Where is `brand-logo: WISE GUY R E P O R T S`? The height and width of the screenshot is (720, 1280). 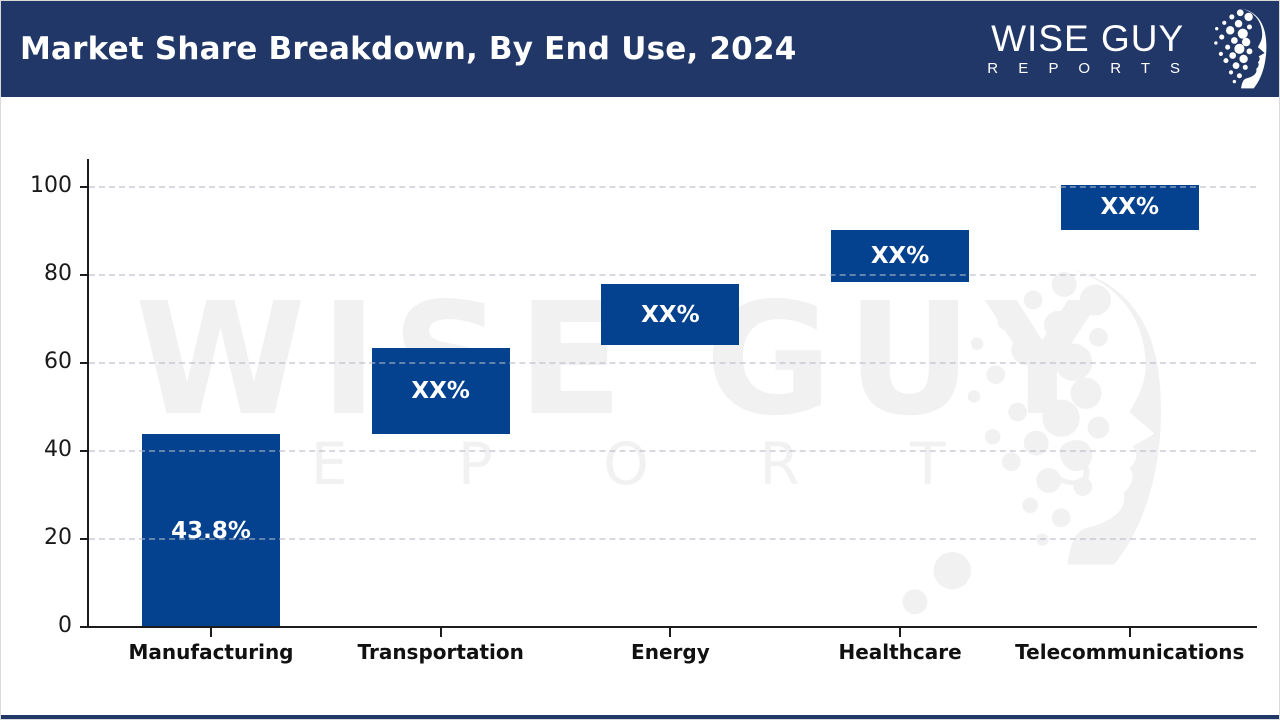 brand-logo: WISE GUY R E P O R T S is located at coordinates (1133, 49).